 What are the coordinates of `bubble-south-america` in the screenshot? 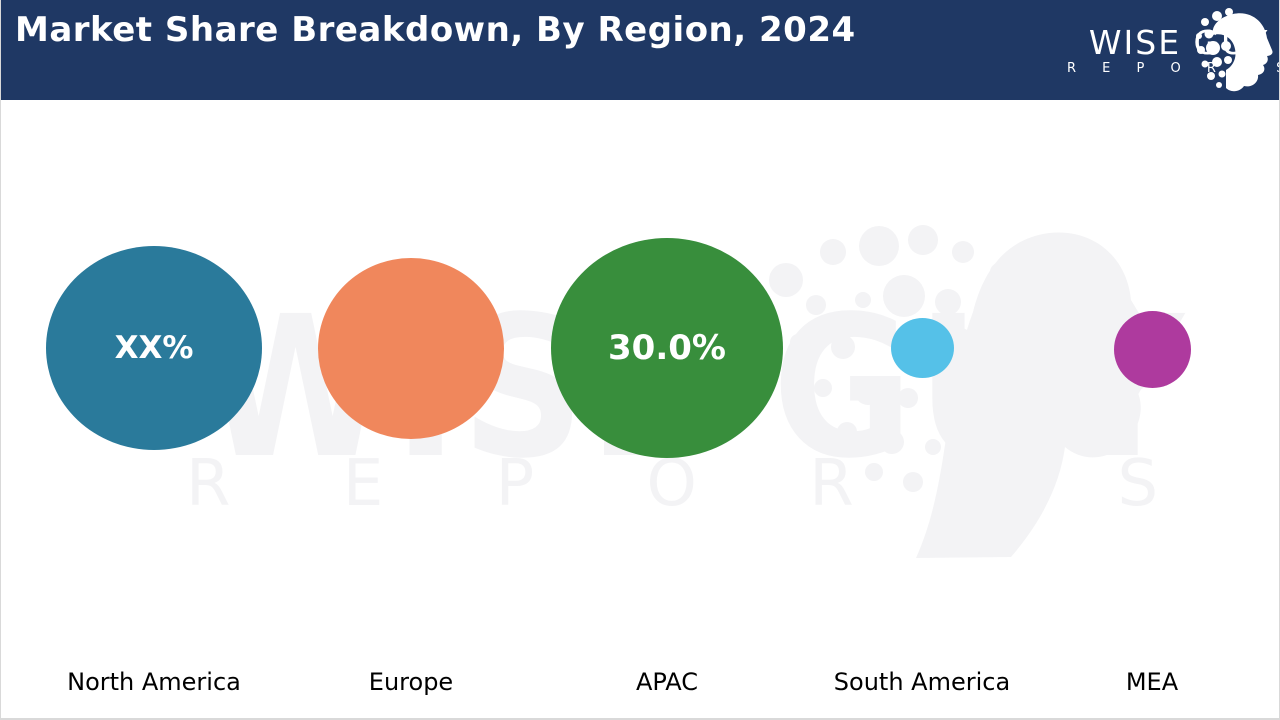 It's located at (922, 348).